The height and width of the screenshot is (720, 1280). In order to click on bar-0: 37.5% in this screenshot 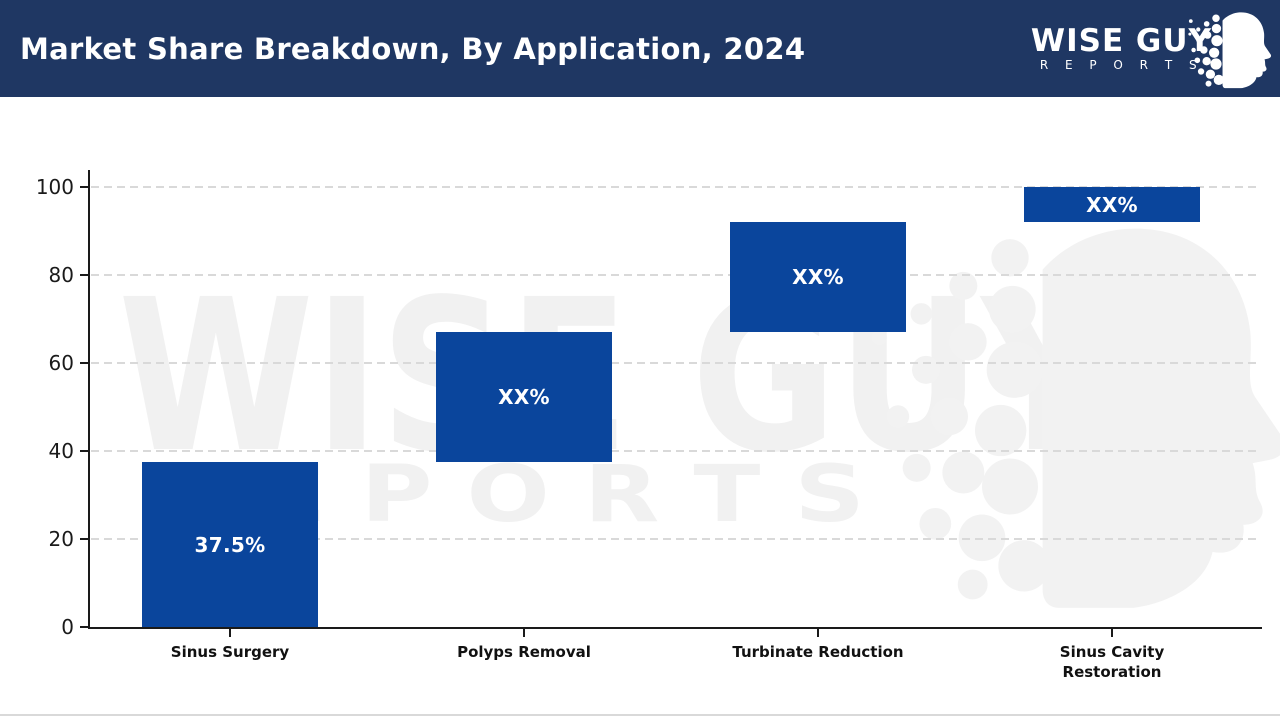, I will do `click(230, 544)`.